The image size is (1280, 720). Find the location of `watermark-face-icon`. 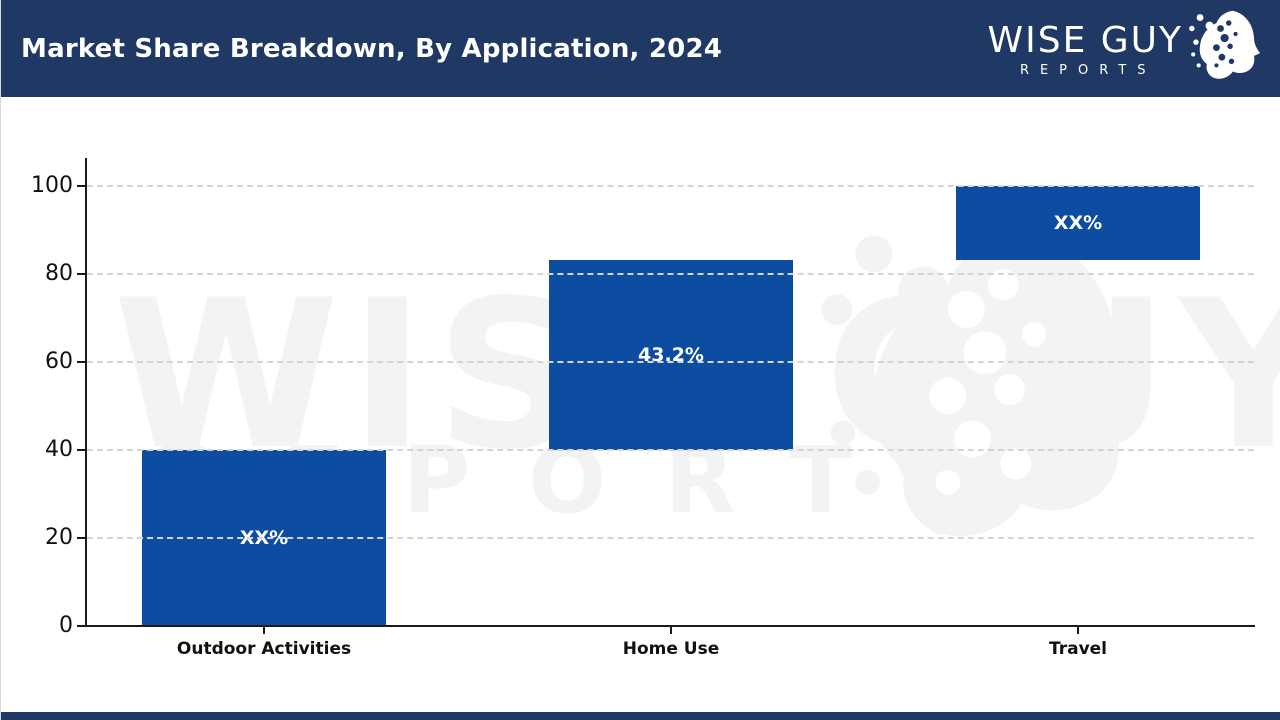

watermark-face-icon is located at coordinates (983, 383).